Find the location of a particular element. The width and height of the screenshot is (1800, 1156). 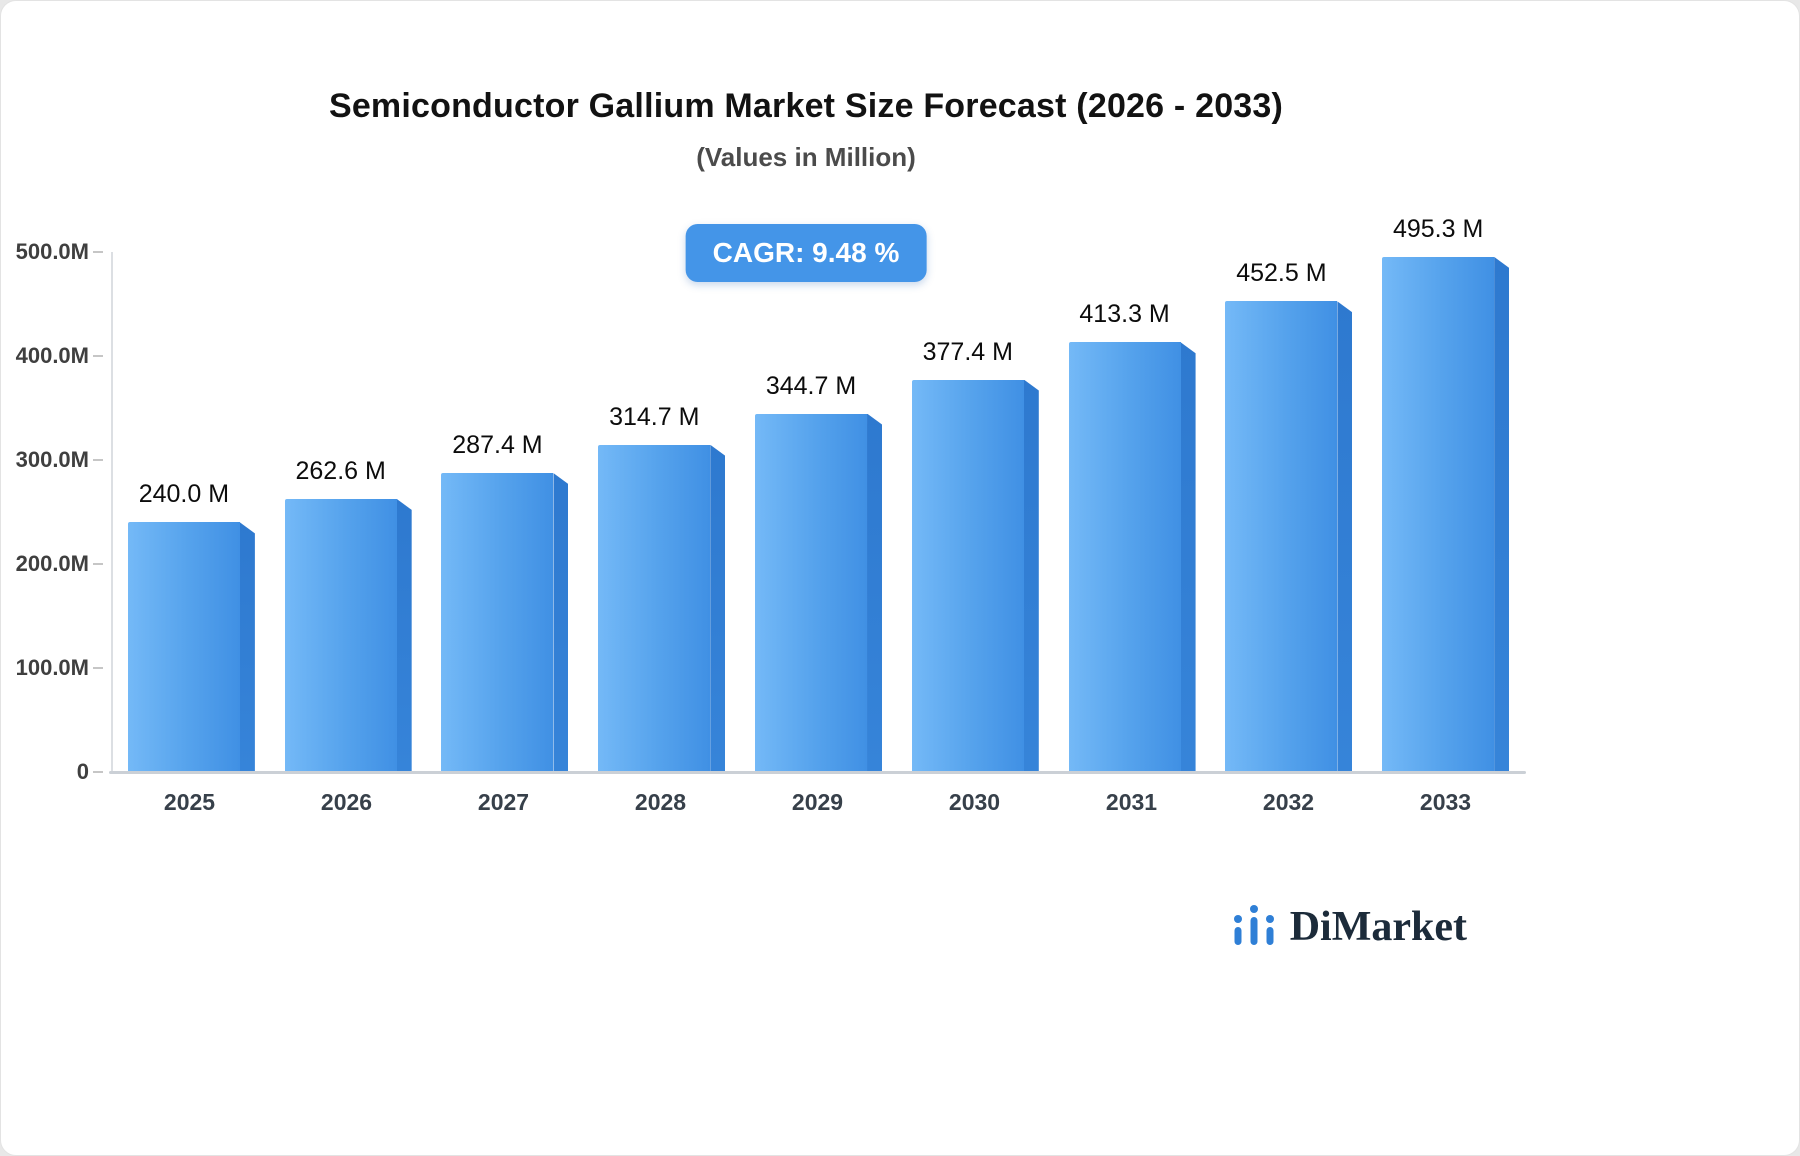

bar: 314.7 M is located at coordinates (662, 587).